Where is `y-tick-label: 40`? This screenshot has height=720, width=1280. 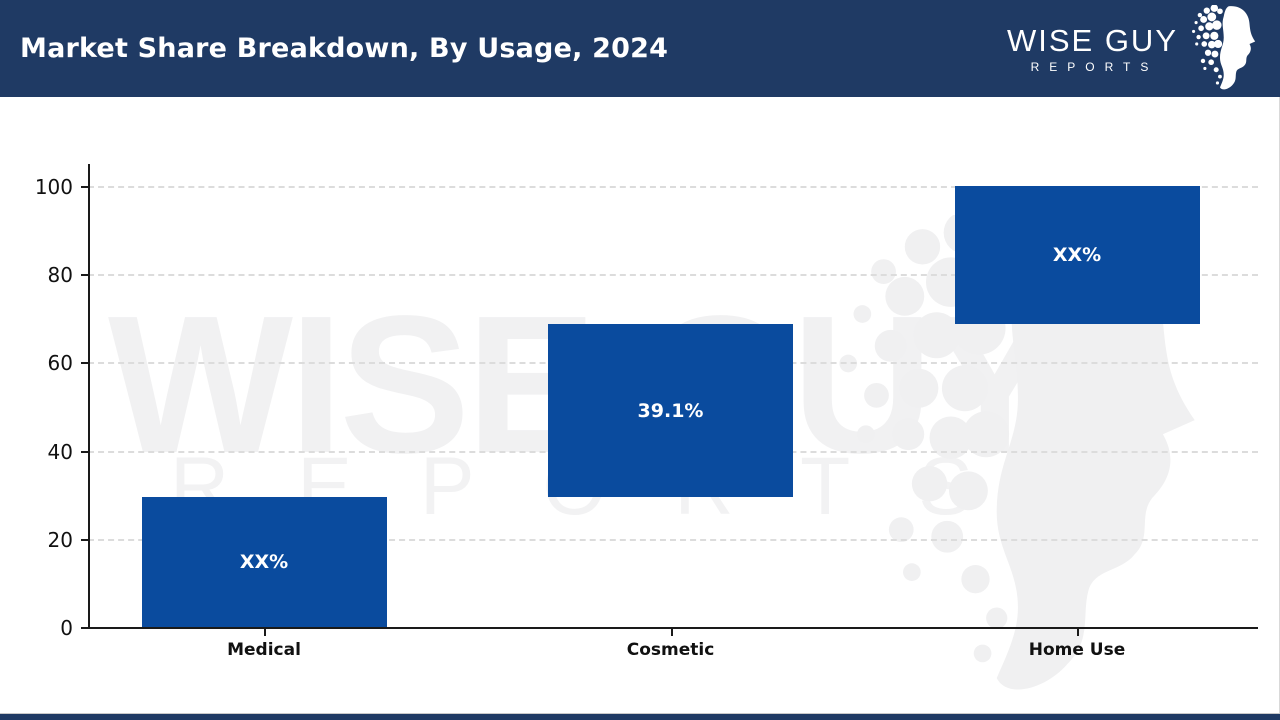 y-tick-label: 40 is located at coordinates (60, 451).